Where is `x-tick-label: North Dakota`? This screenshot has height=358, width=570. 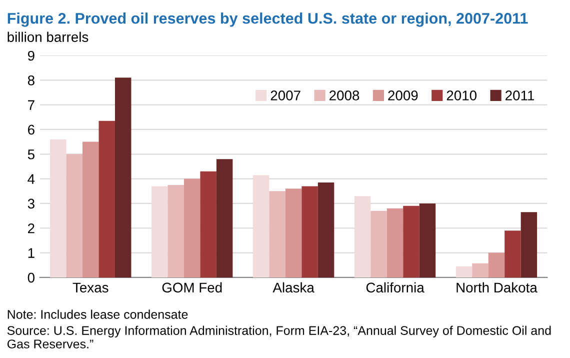
x-tick-label: North Dakota is located at coordinates (497, 287).